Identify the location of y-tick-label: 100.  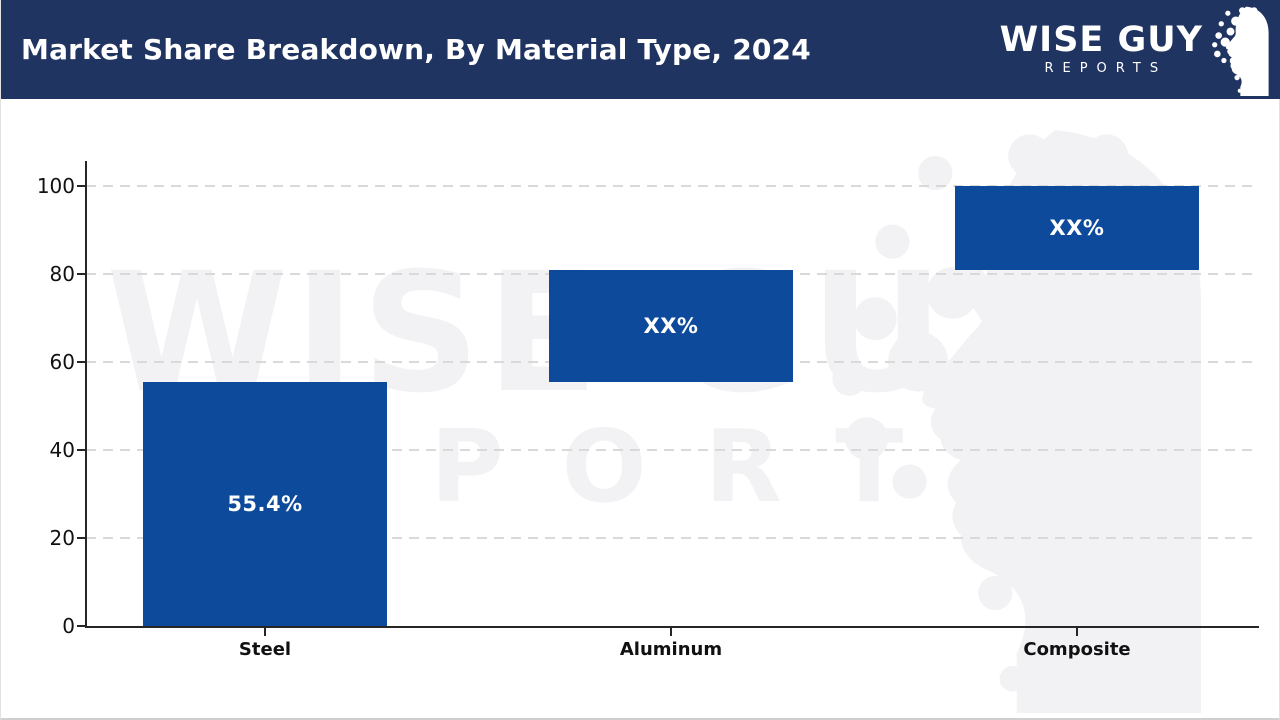
(55, 186).